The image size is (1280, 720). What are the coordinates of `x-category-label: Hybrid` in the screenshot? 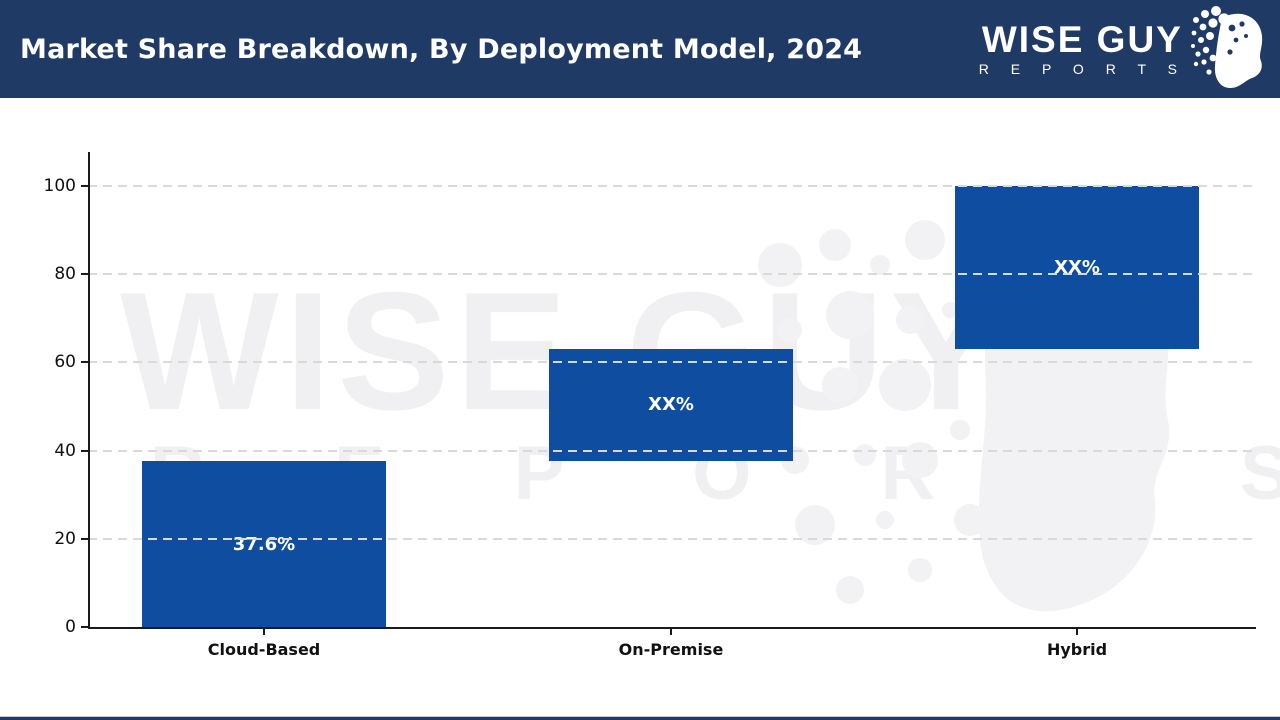 It's located at (1077, 649).